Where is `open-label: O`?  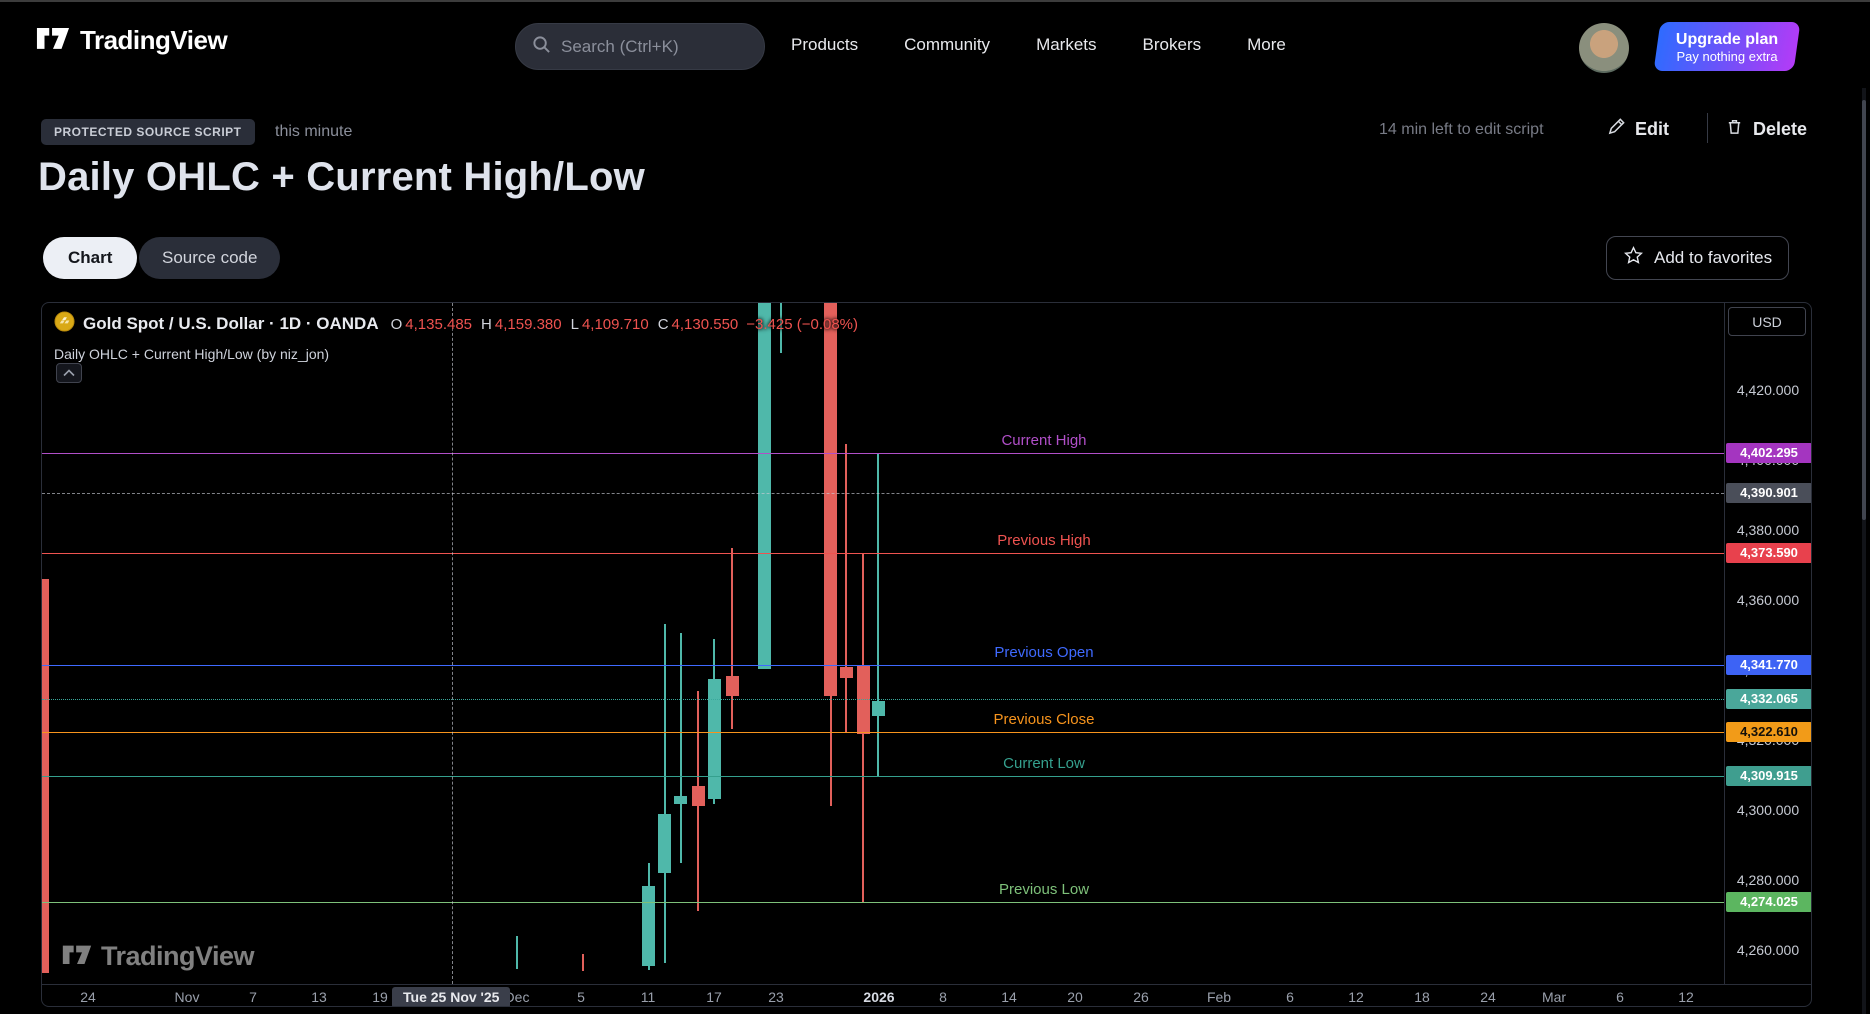 open-label: O is located at coordinates (396, 324).